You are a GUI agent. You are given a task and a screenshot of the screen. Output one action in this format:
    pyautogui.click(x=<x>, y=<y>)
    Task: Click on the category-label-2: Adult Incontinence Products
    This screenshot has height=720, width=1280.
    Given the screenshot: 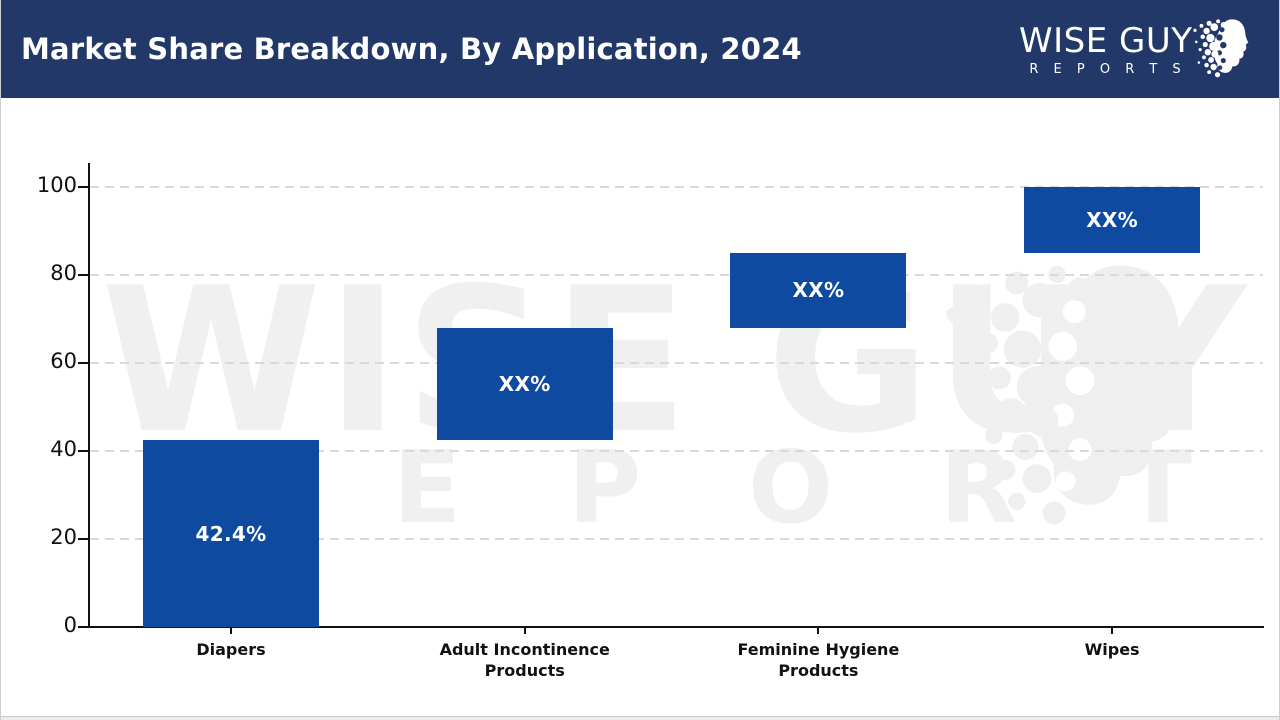 What is the action you would take?
    pyautogui.click(x=524, y=660)
    